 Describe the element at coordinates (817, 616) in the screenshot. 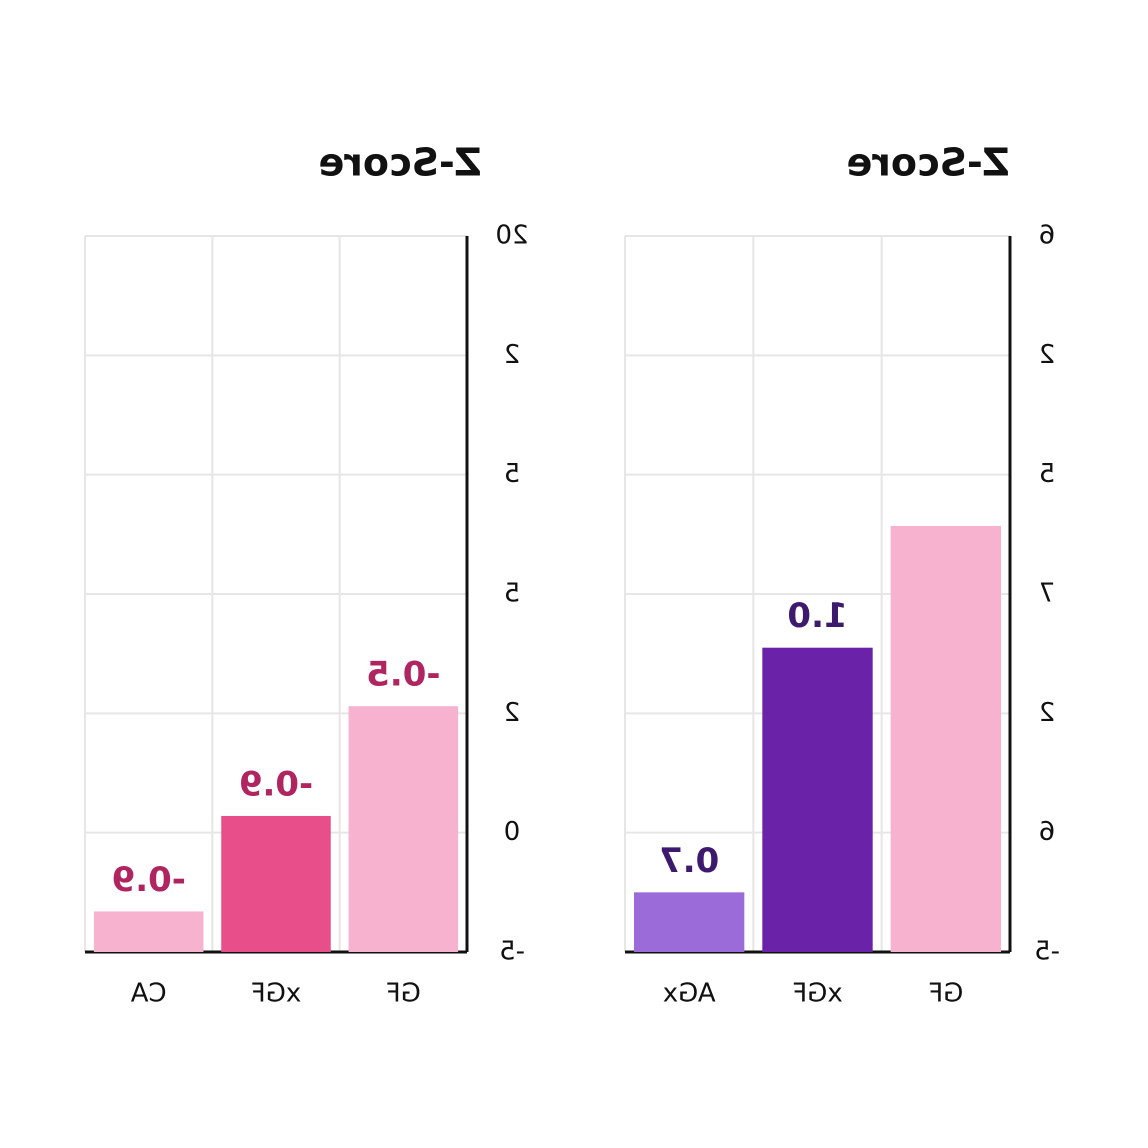

I see `value-label: 1.0` at that location.